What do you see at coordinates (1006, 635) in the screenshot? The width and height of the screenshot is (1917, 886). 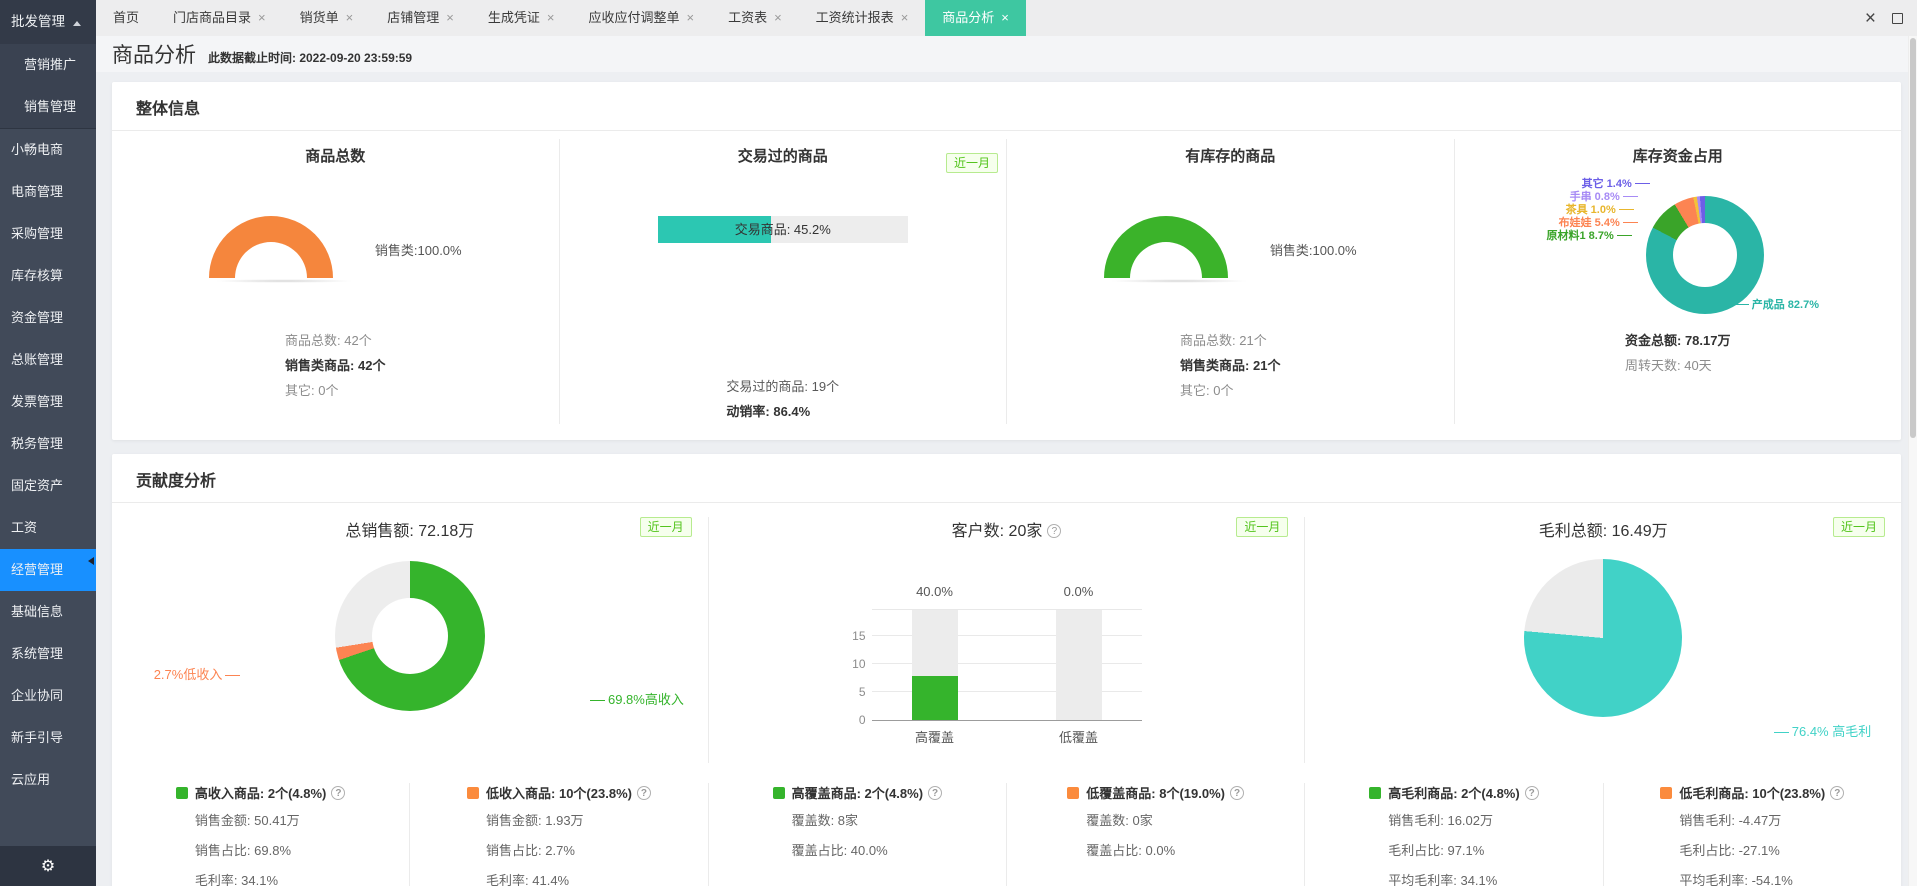 I see `gridline` at bounding box center [1006, 635].